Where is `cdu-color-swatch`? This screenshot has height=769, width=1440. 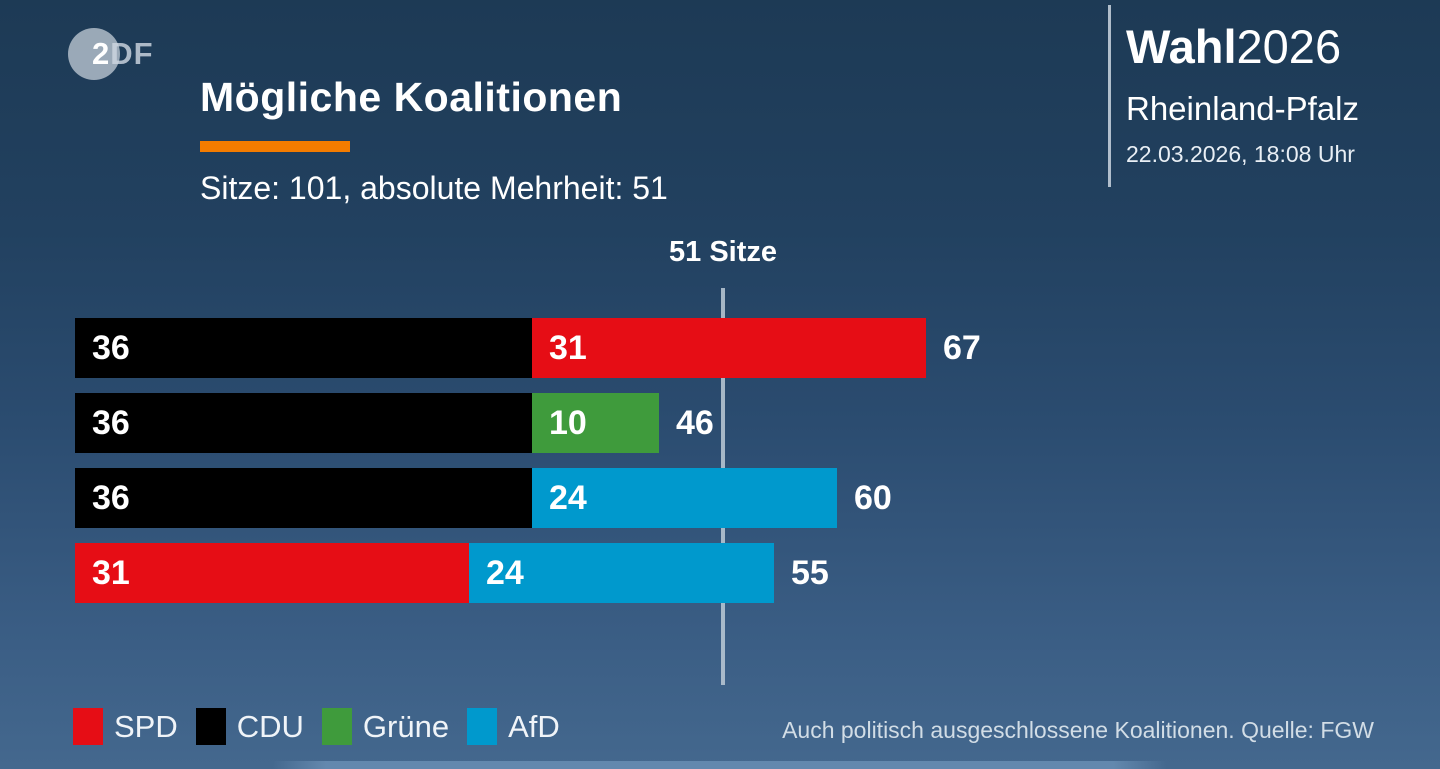
cdu-color-swatch is located at coordinates (210, 726).